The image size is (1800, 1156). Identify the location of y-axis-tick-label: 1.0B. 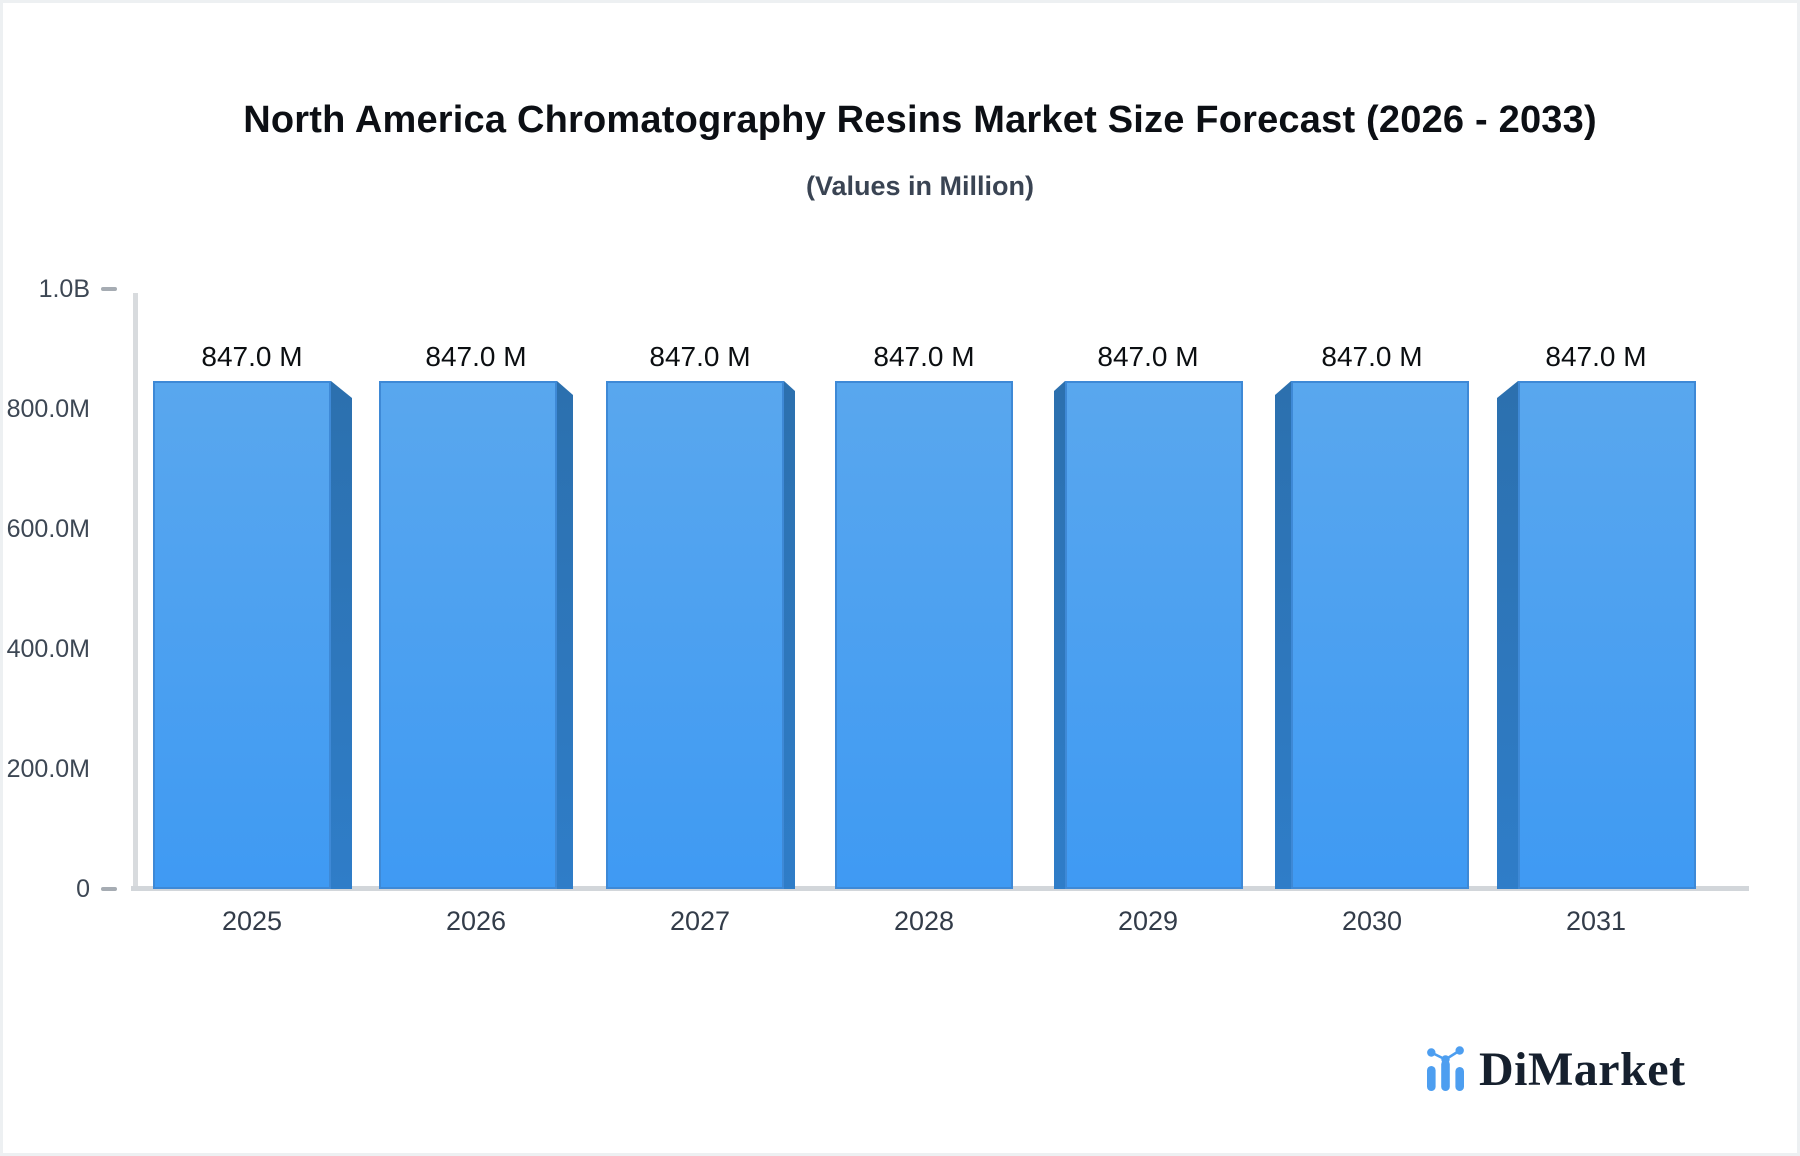
(64, 289).